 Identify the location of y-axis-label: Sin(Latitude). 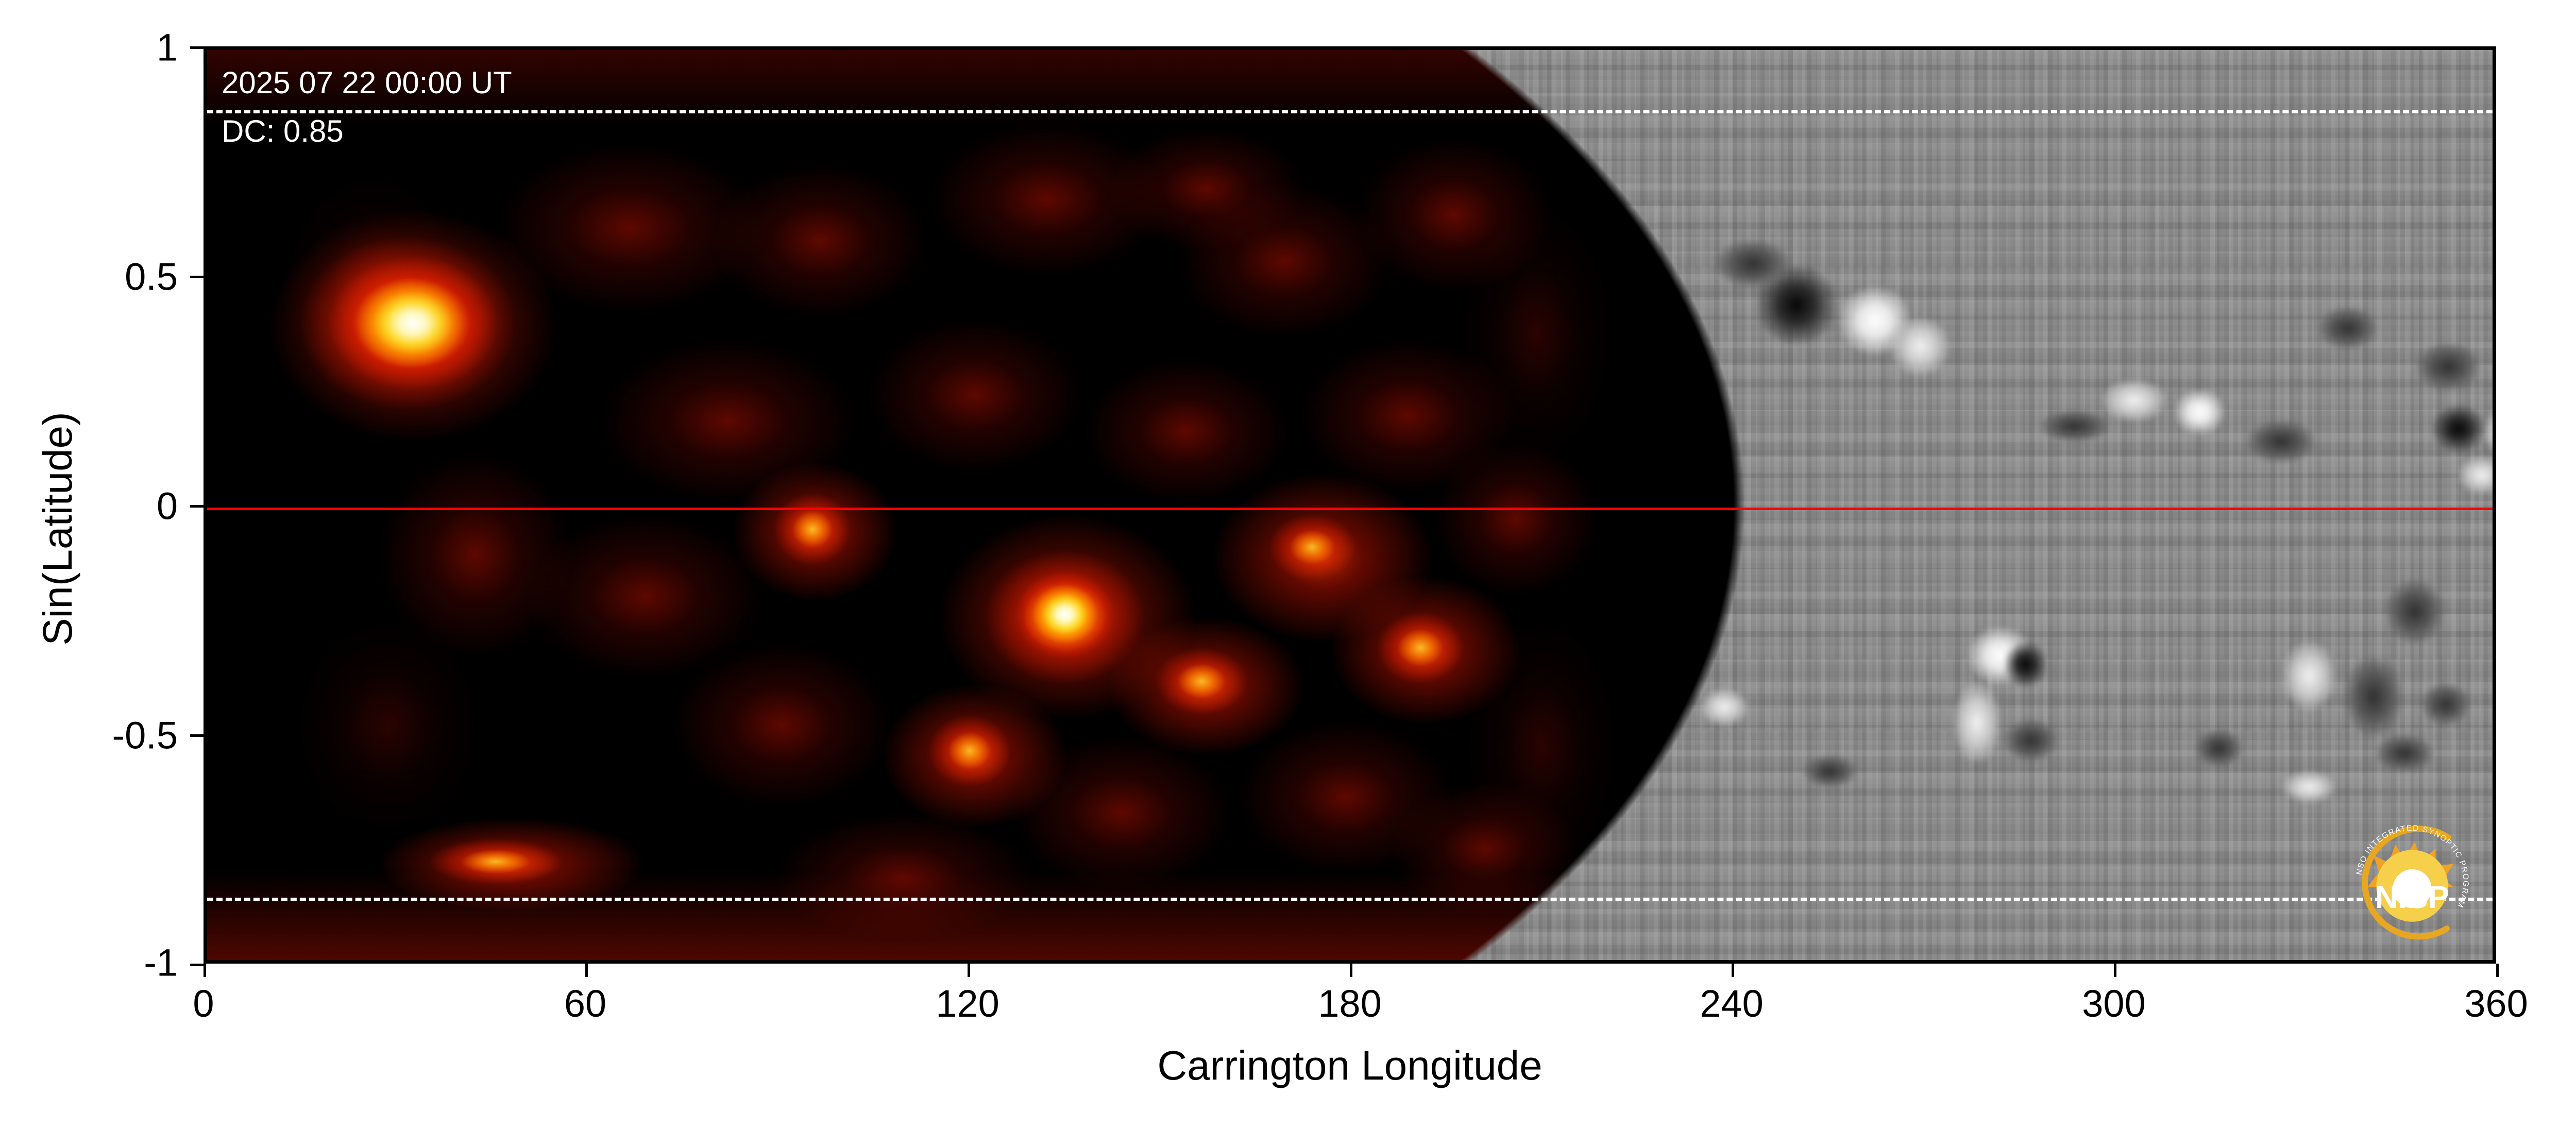
(57, 529).